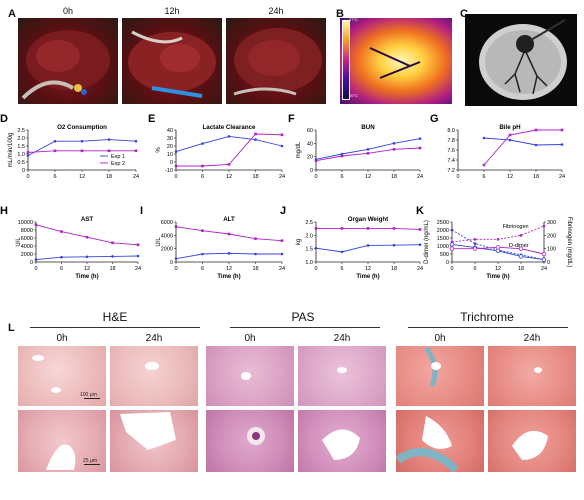 The width and height of the screenshot is (584, 500). I want to click on panel-k-x-tick-label: 0, so click(451, 269).